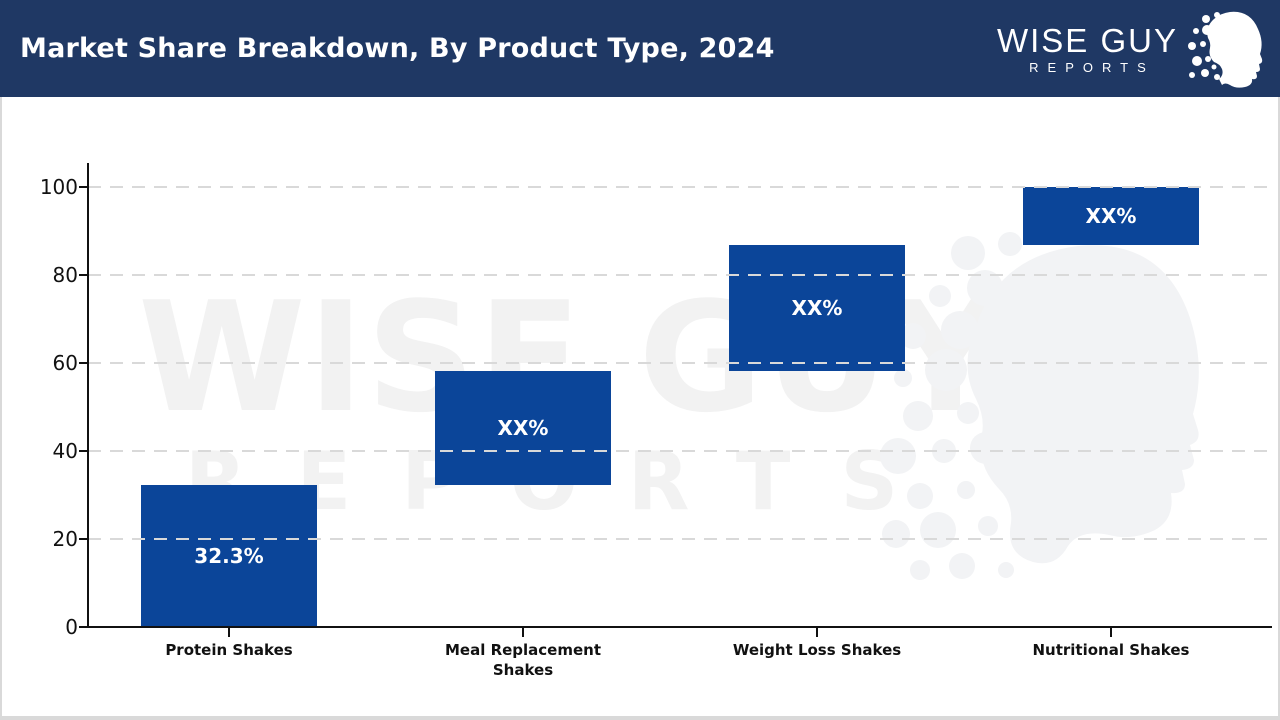 This screenshot has width=1280, height=720. I want to click on page-border-right, so click(1279, 408).